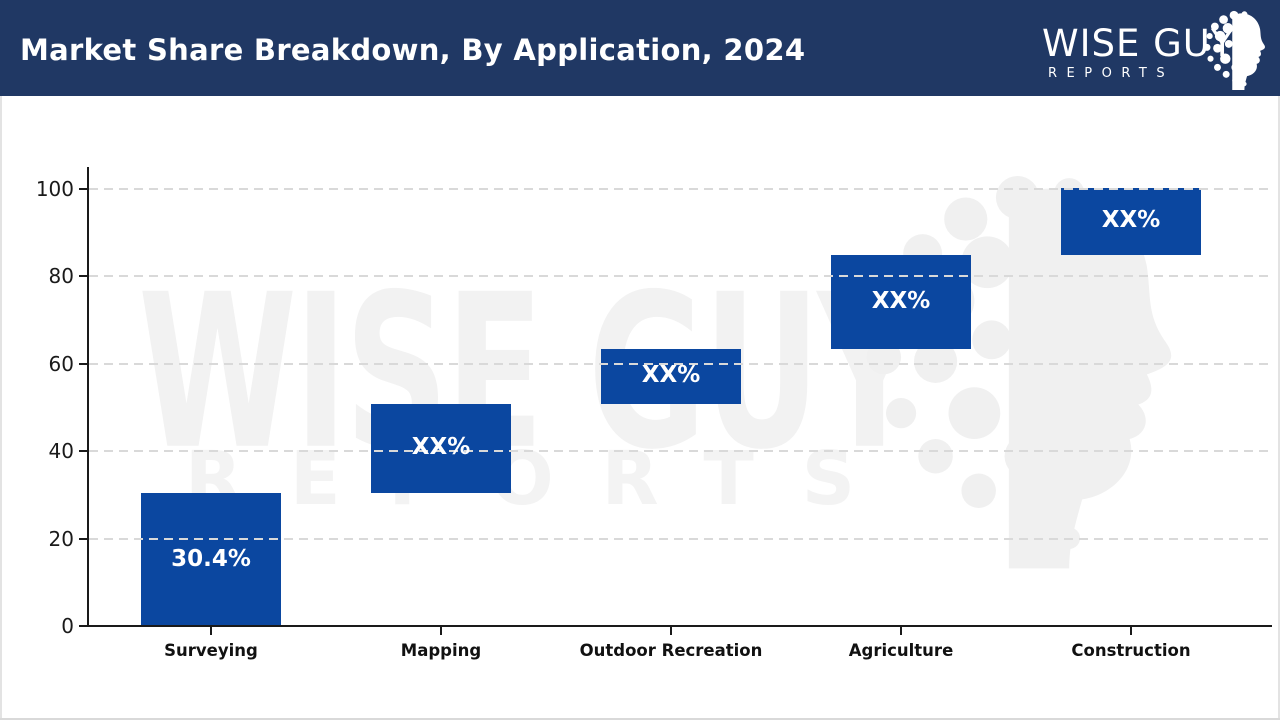 The width and height of the screenshot is (1280, 720). What do you see at coordinates (679, 626) in the screenshot?
I see `x-axis-line` at bounding box center [679, 626].